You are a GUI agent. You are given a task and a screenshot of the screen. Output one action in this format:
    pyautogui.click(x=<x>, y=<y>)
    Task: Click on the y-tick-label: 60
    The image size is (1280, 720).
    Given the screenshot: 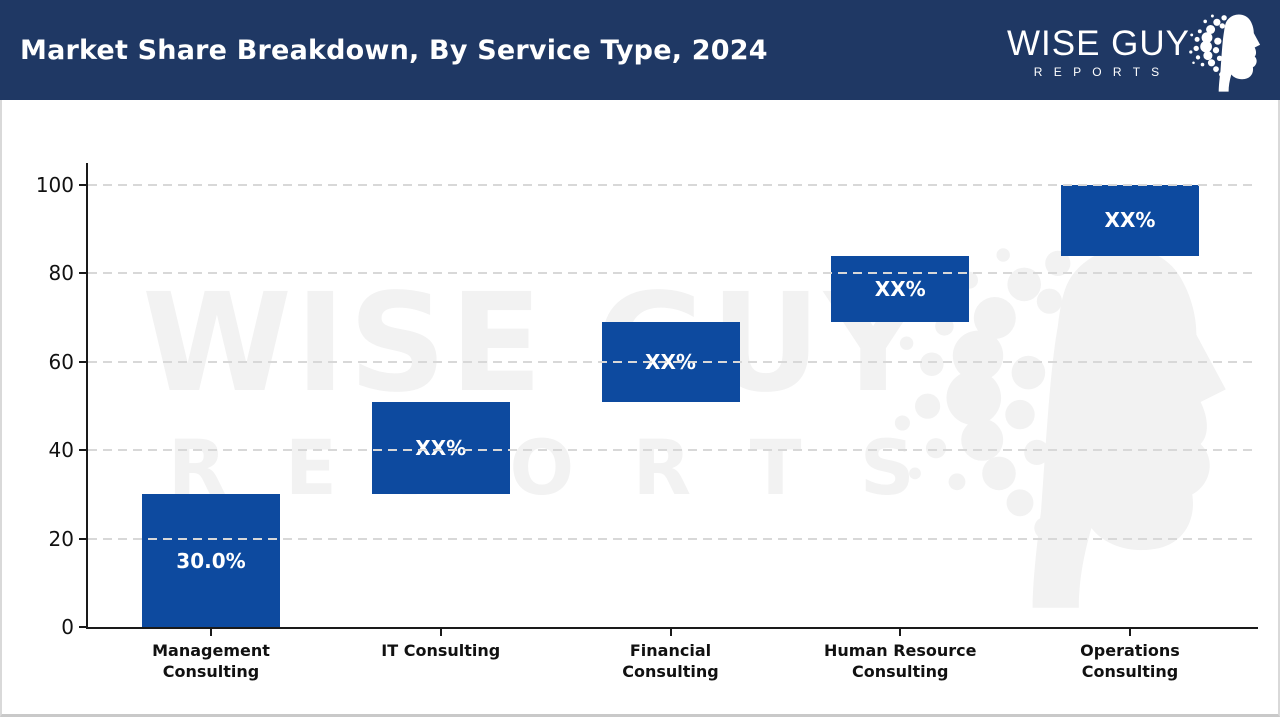 What is the action you would take?
    pyautogui.click(x=61, y=361)
    